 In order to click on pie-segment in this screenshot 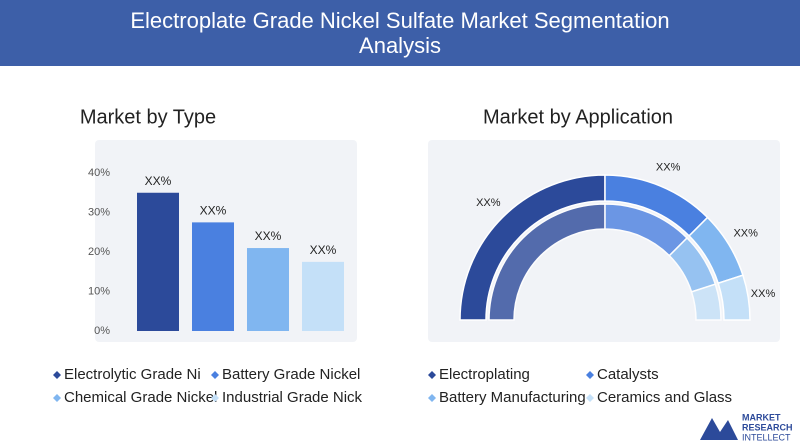, I will do `click(734, 297)`.